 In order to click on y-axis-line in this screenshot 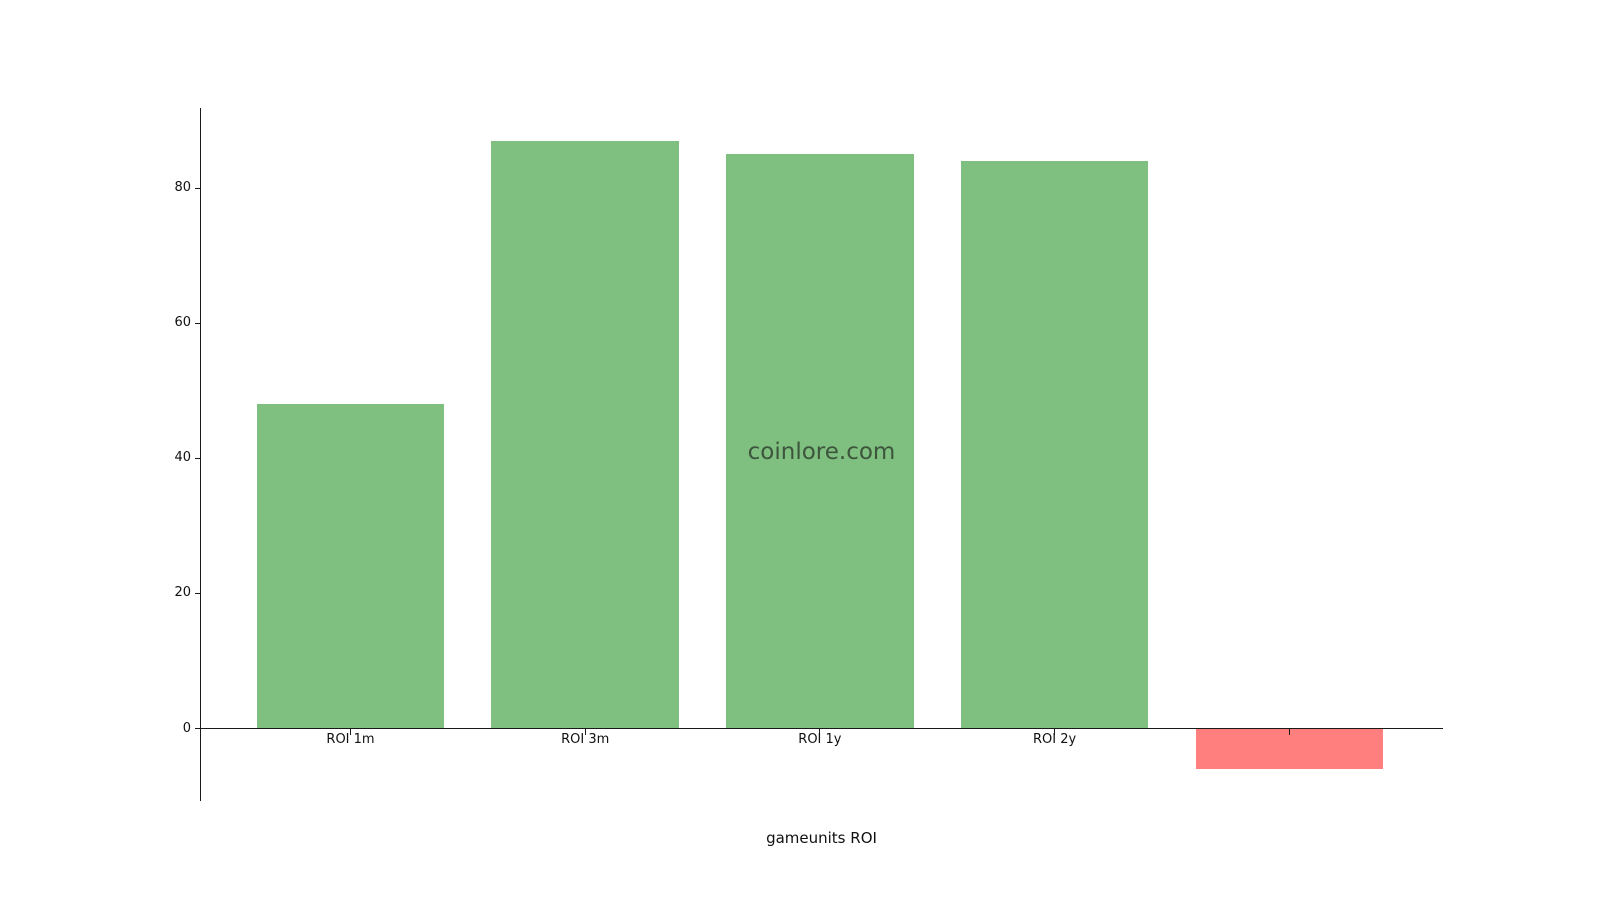, I will do `click(200, 454)`.